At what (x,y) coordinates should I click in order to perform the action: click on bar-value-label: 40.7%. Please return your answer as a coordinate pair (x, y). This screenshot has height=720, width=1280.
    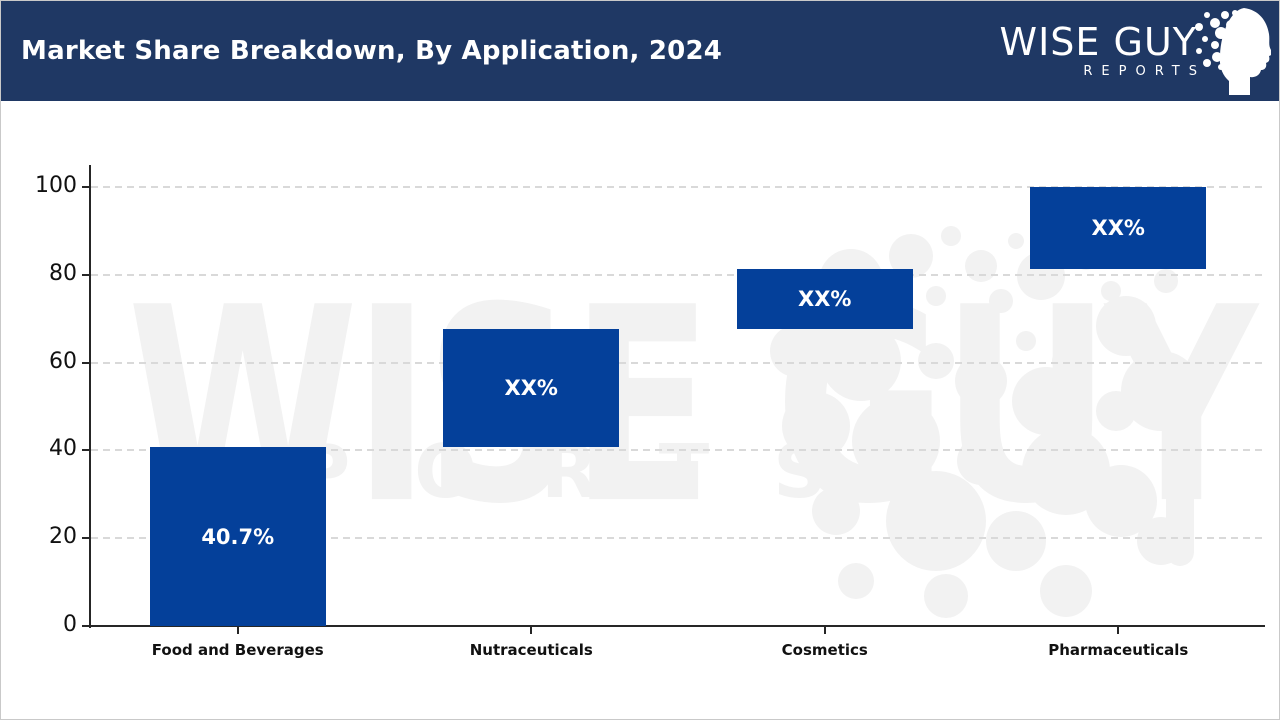
    Looking at the image, I should click on (238, 536).